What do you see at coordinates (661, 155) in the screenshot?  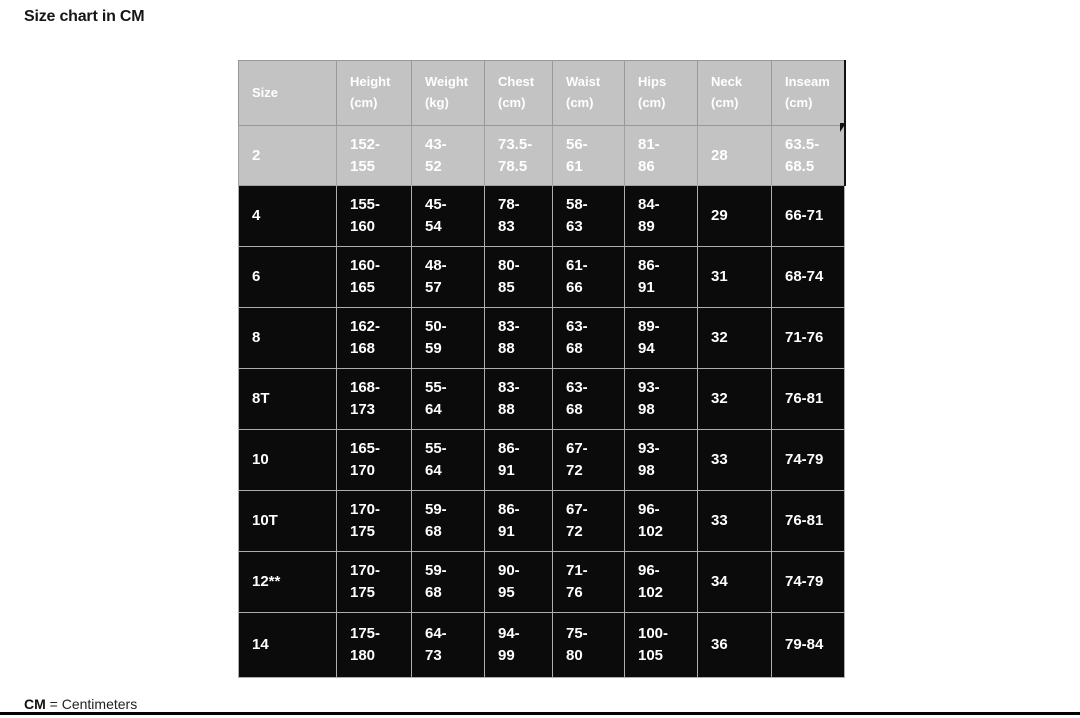 I see `cell-hips: 81- 86` at bounding box center [661, 155].